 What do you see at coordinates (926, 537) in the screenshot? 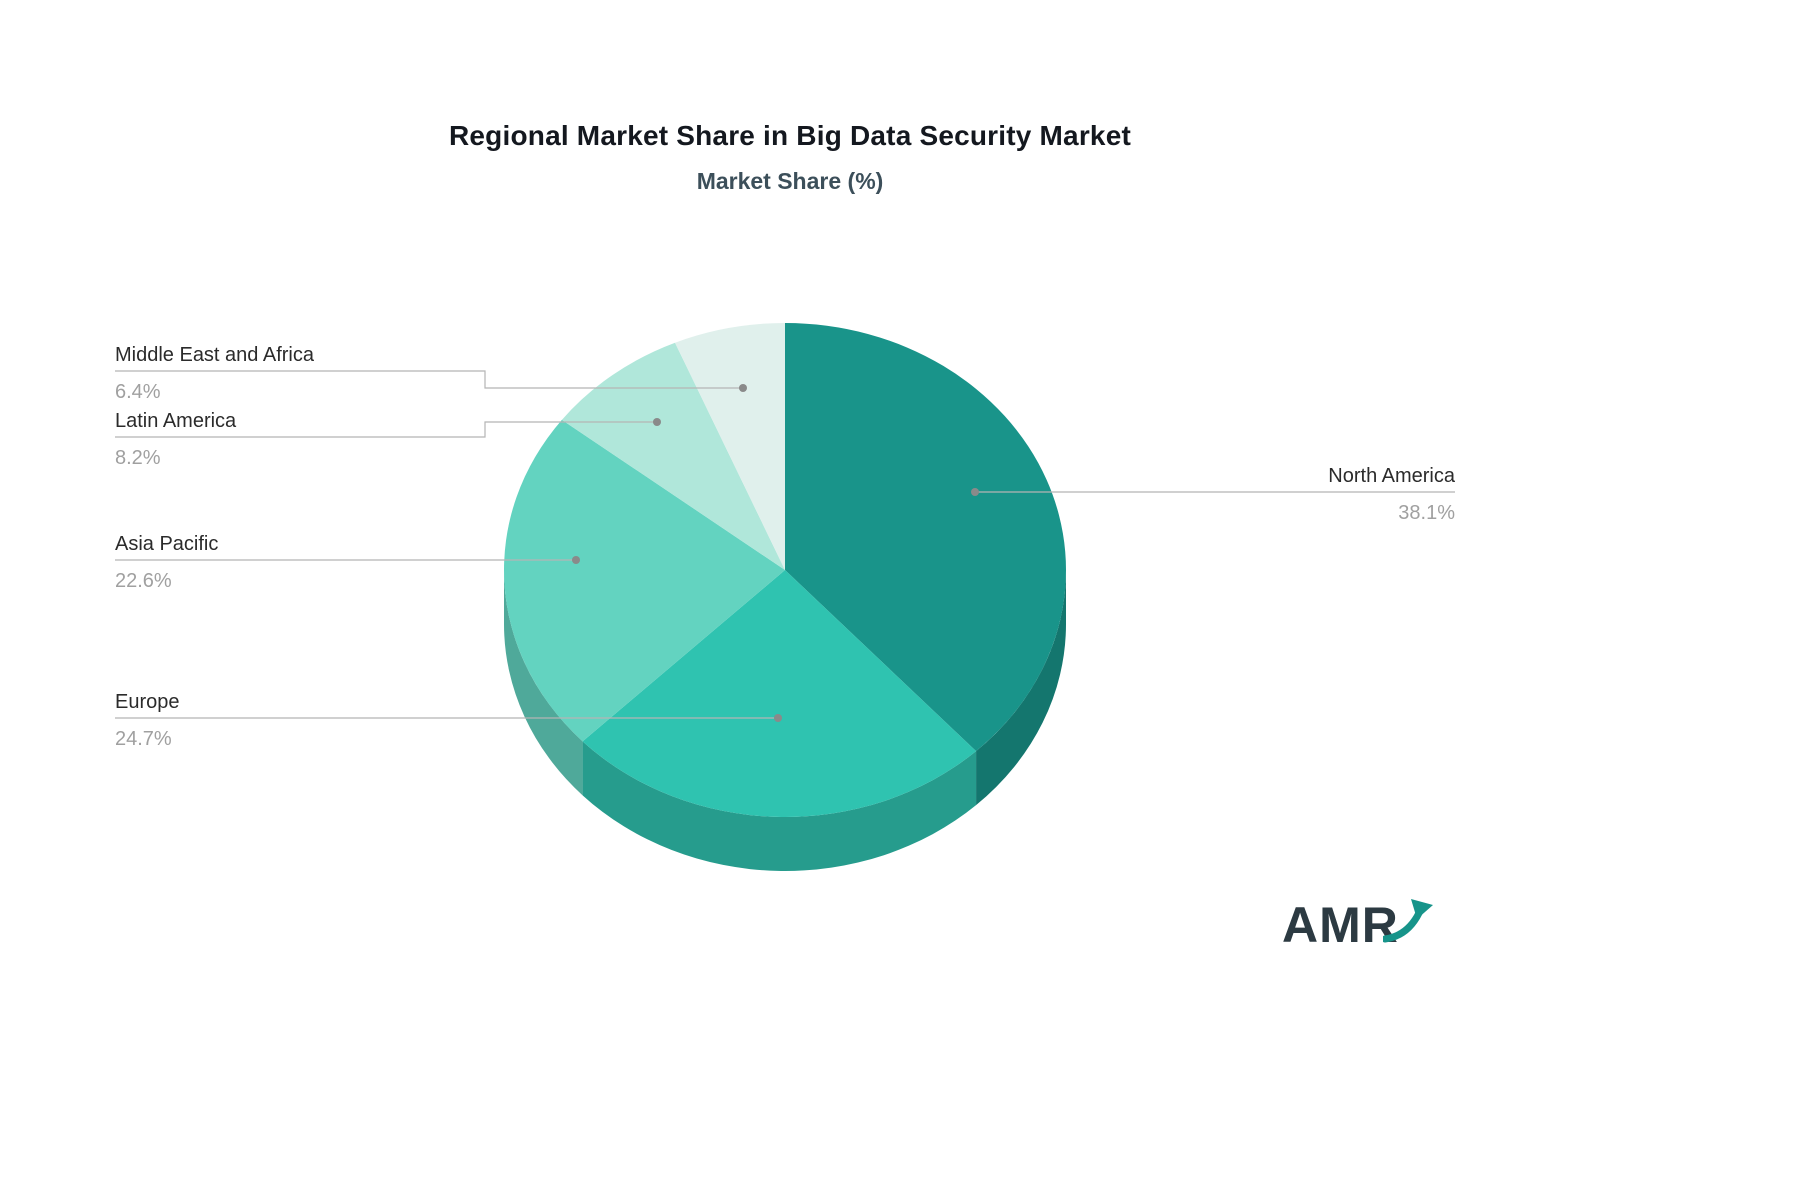
I see `pie-slice-north-america` at bounding box center [926, 537].